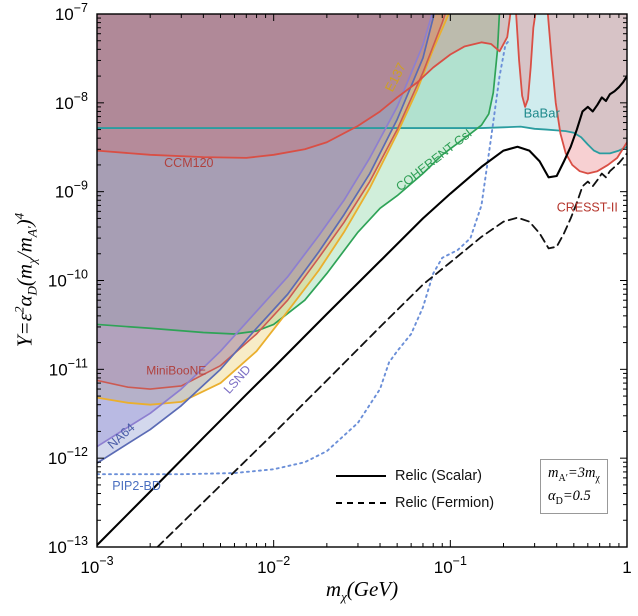  I want to click on legend-label: Relic (Fermion), so click(445, 502).